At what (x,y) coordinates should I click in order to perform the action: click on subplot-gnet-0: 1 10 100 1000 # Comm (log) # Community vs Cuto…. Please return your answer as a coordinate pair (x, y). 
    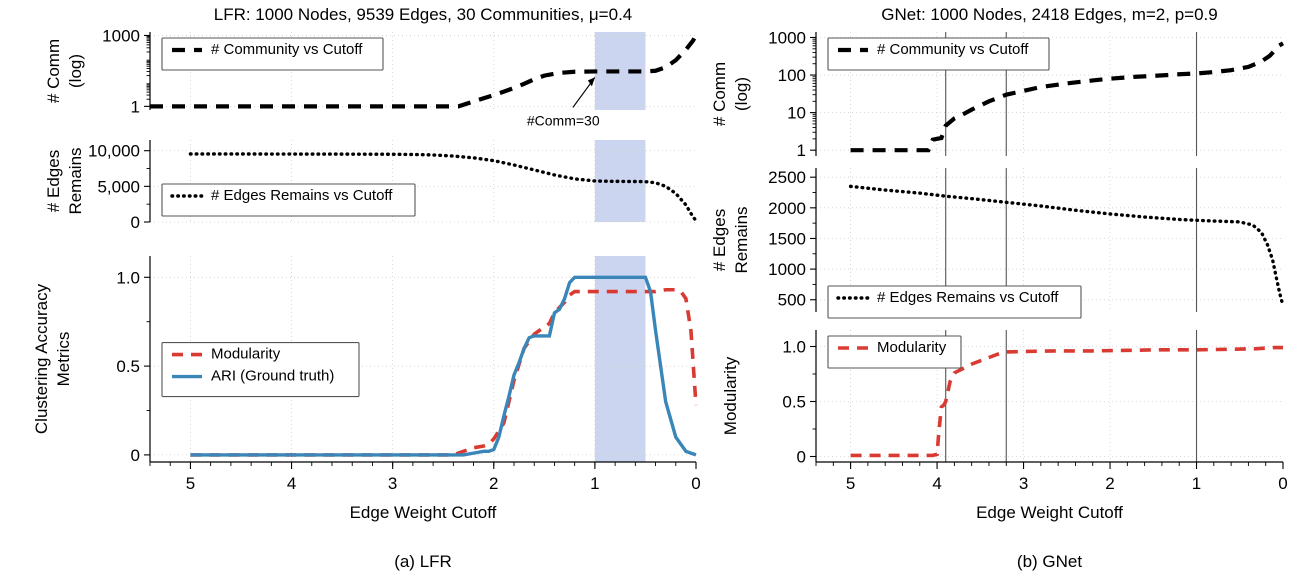
    Looking at the image, I should click on (997, 94).